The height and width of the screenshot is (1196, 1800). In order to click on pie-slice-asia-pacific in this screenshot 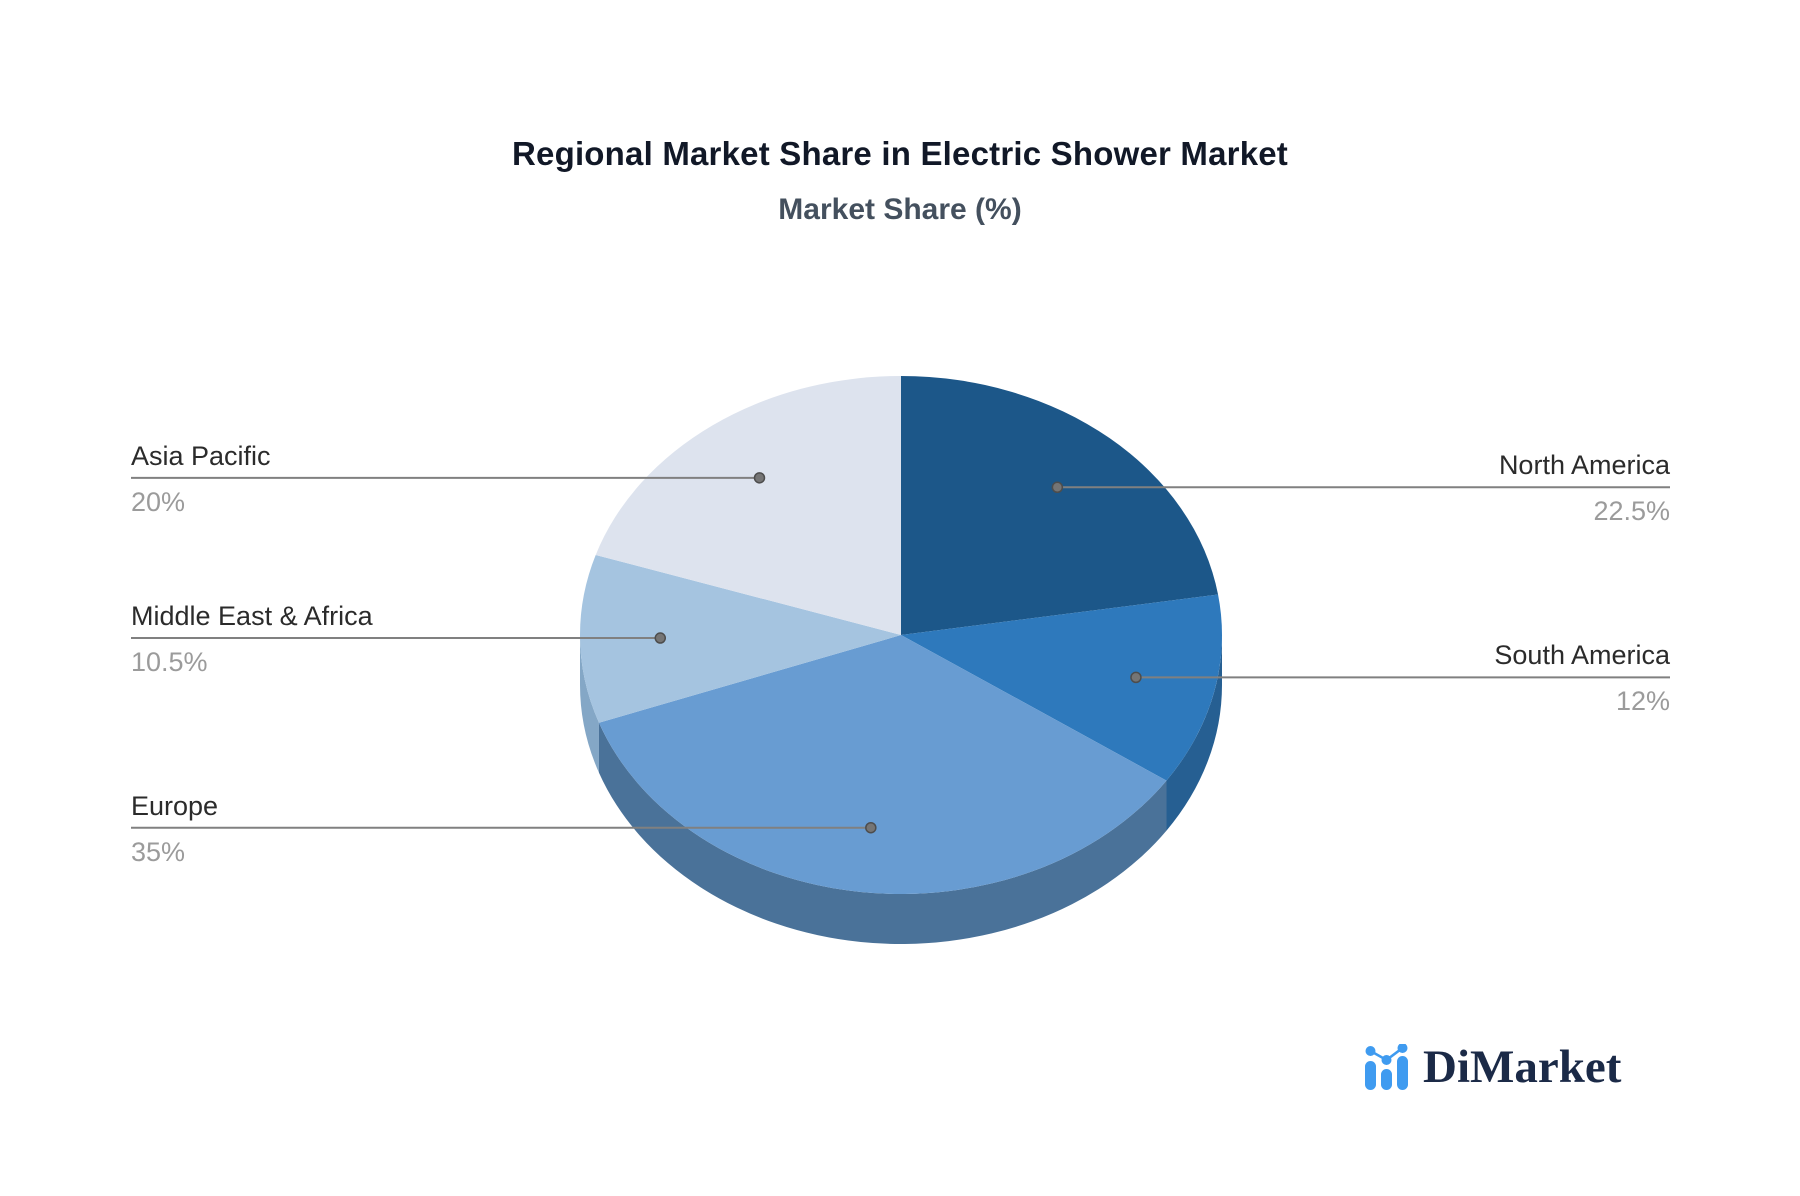, I will do `click(748, 505)`.